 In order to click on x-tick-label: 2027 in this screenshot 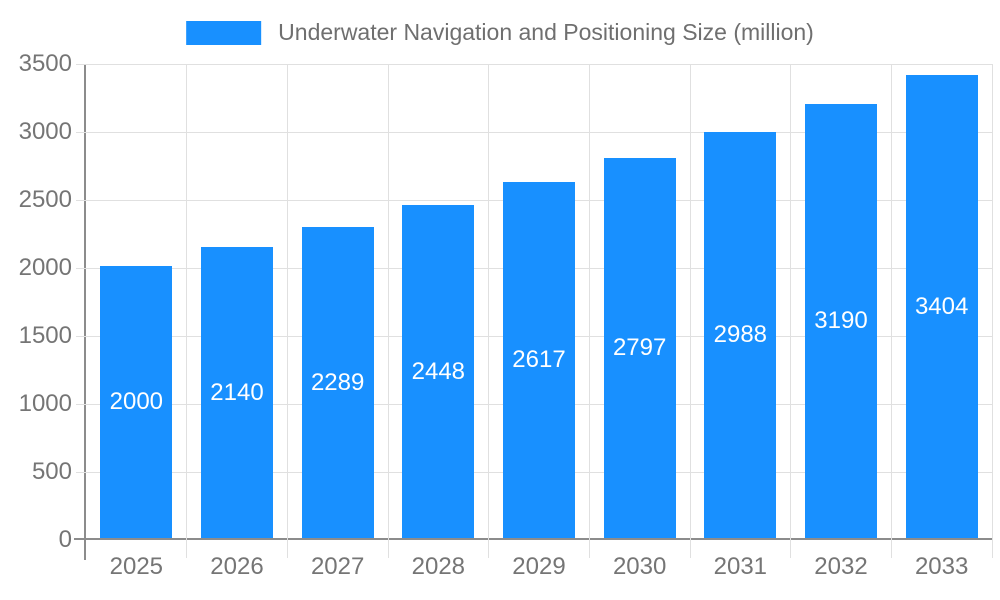, I will do `click(337, 566)`.